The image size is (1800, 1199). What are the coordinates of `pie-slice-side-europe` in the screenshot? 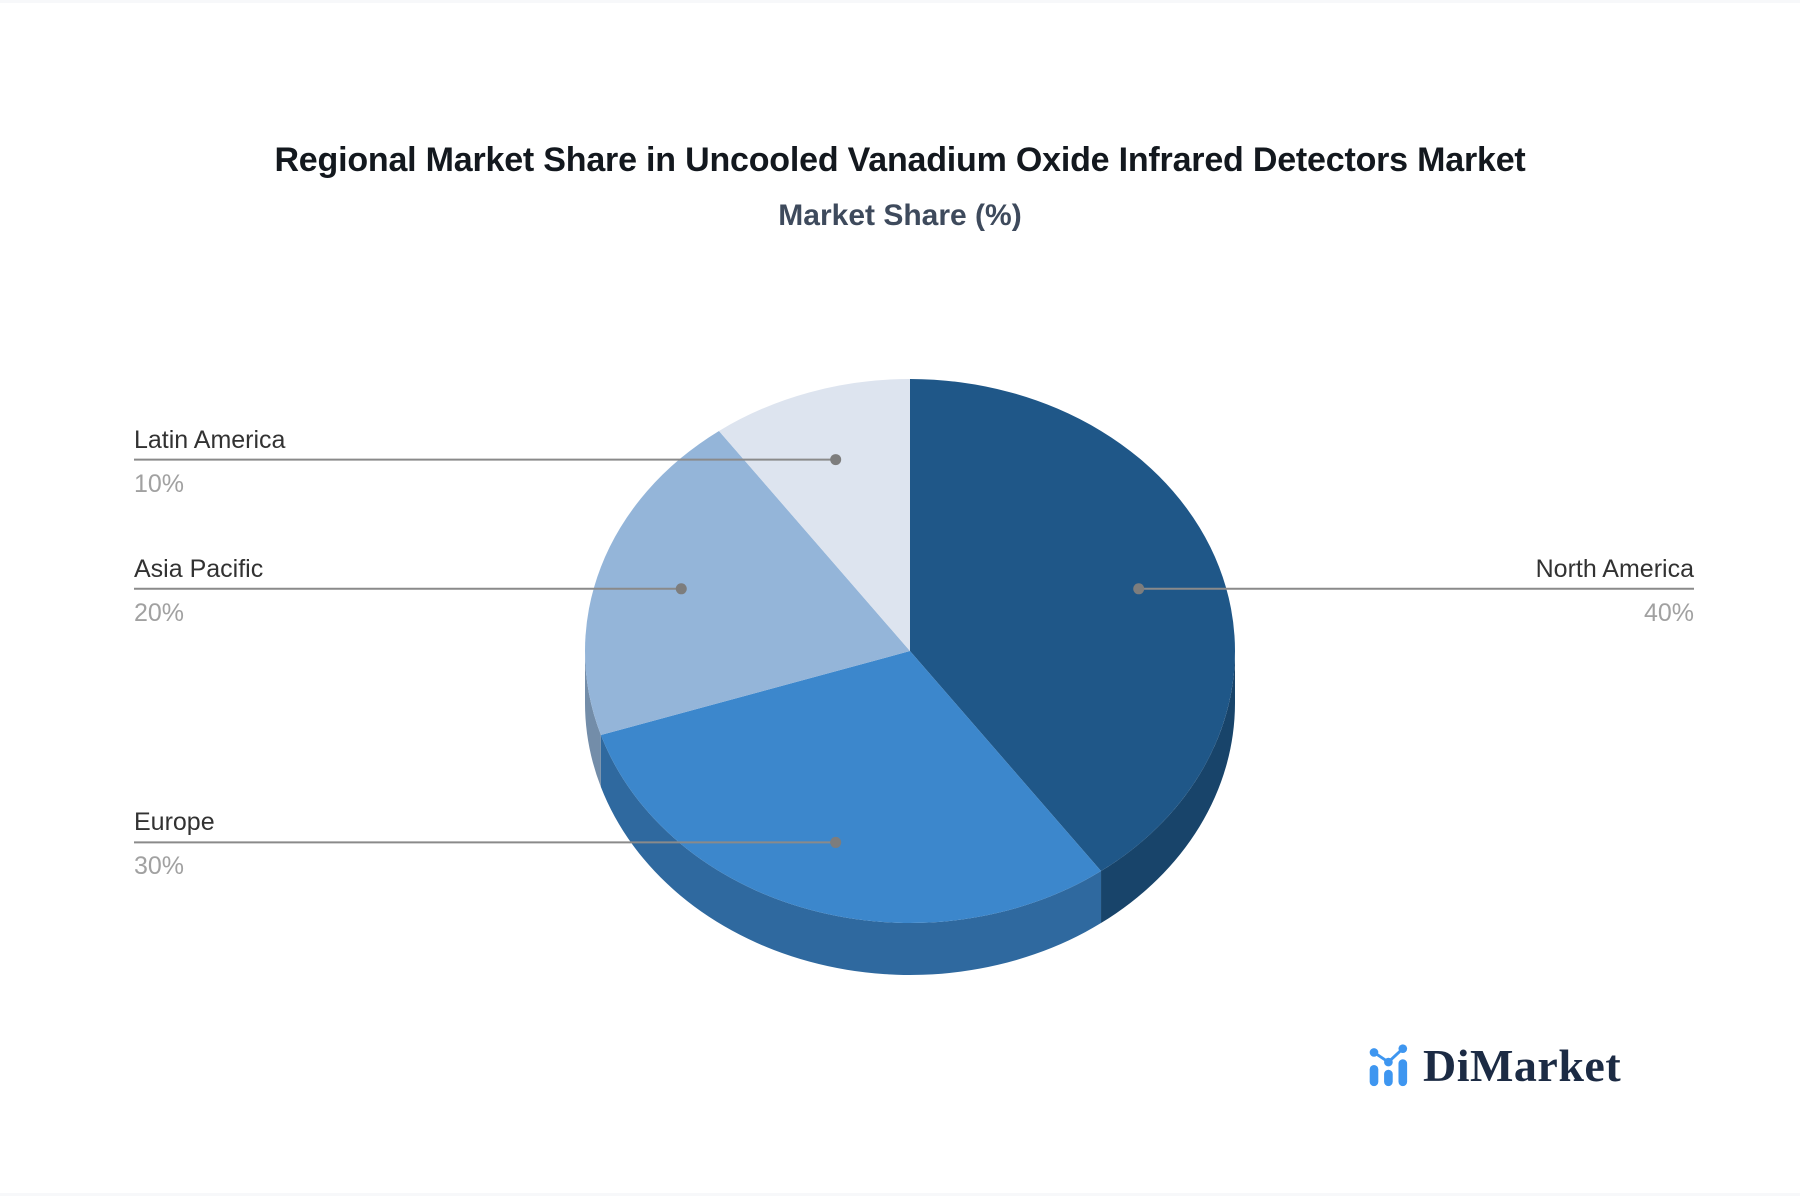 It's located at (851, 855).